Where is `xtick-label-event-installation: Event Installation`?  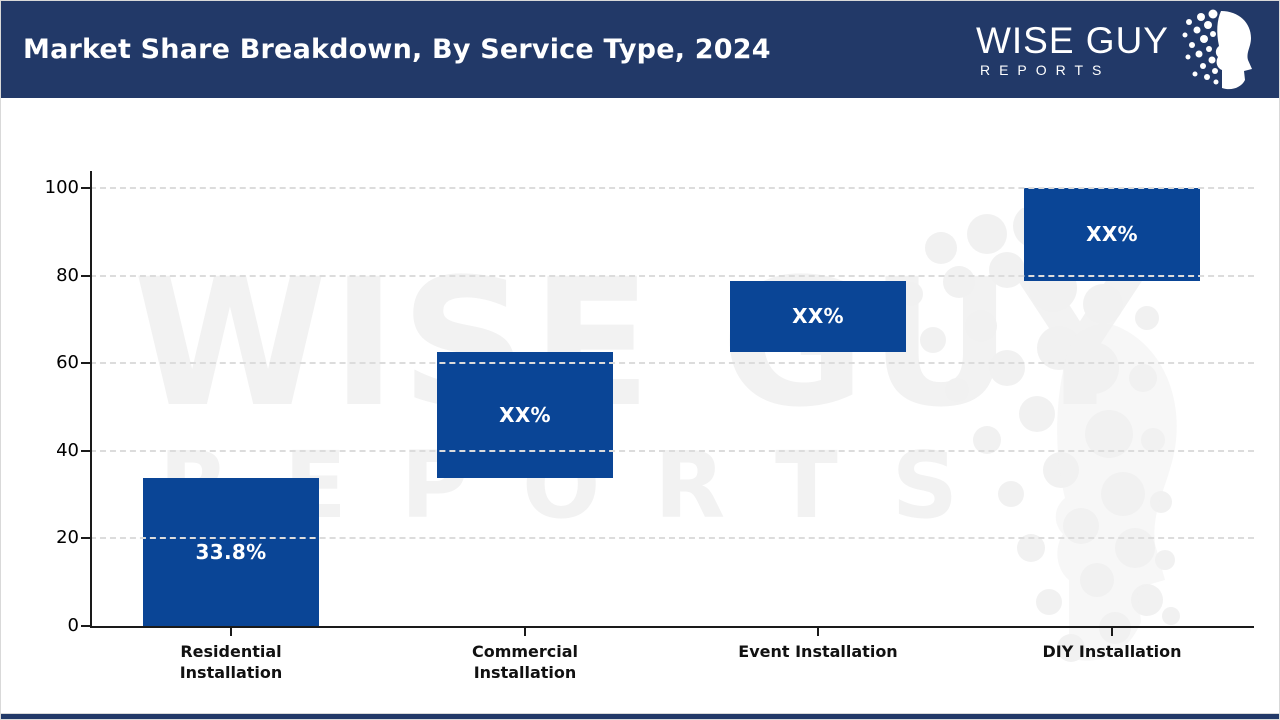
xtick-label-event-installation: Event Installation is located at coordinates (818, 651).